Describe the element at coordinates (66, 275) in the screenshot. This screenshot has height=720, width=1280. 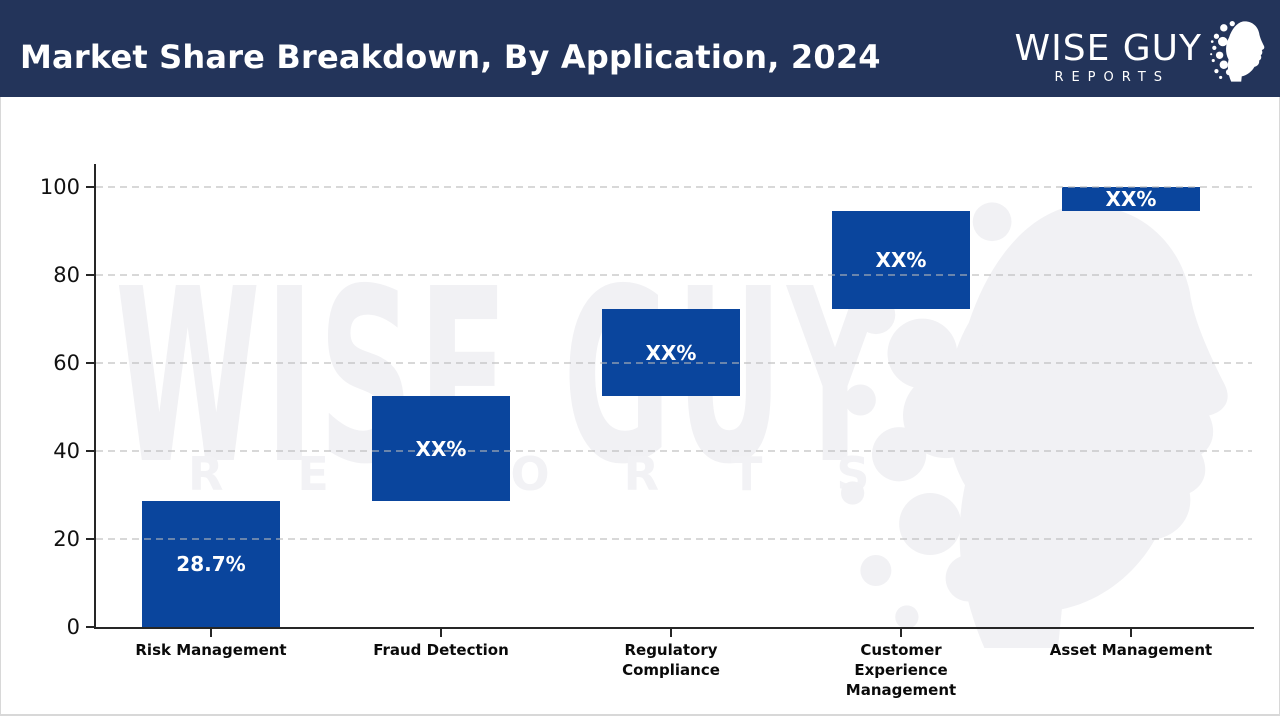
I see `y-tick-label: 80` at that location.